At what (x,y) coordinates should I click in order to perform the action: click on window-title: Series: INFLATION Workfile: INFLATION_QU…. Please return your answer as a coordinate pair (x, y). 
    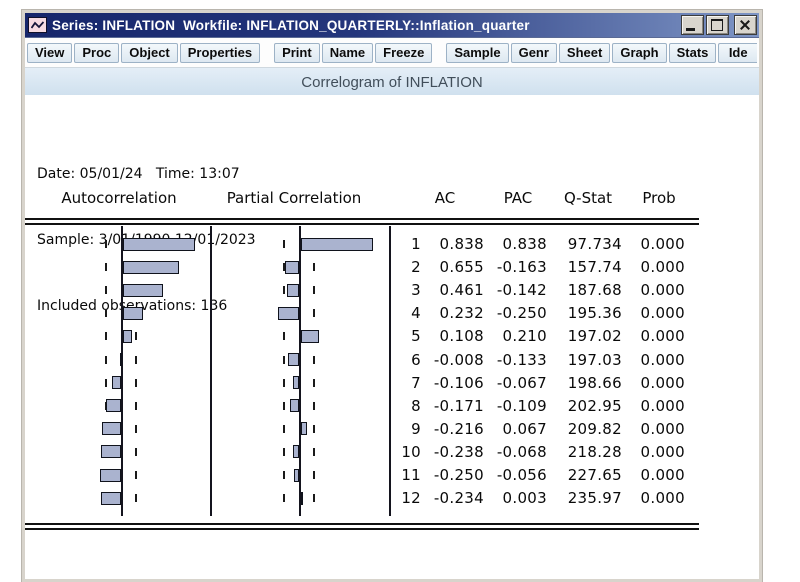
    Looking at the image, I should click on (291, 25).